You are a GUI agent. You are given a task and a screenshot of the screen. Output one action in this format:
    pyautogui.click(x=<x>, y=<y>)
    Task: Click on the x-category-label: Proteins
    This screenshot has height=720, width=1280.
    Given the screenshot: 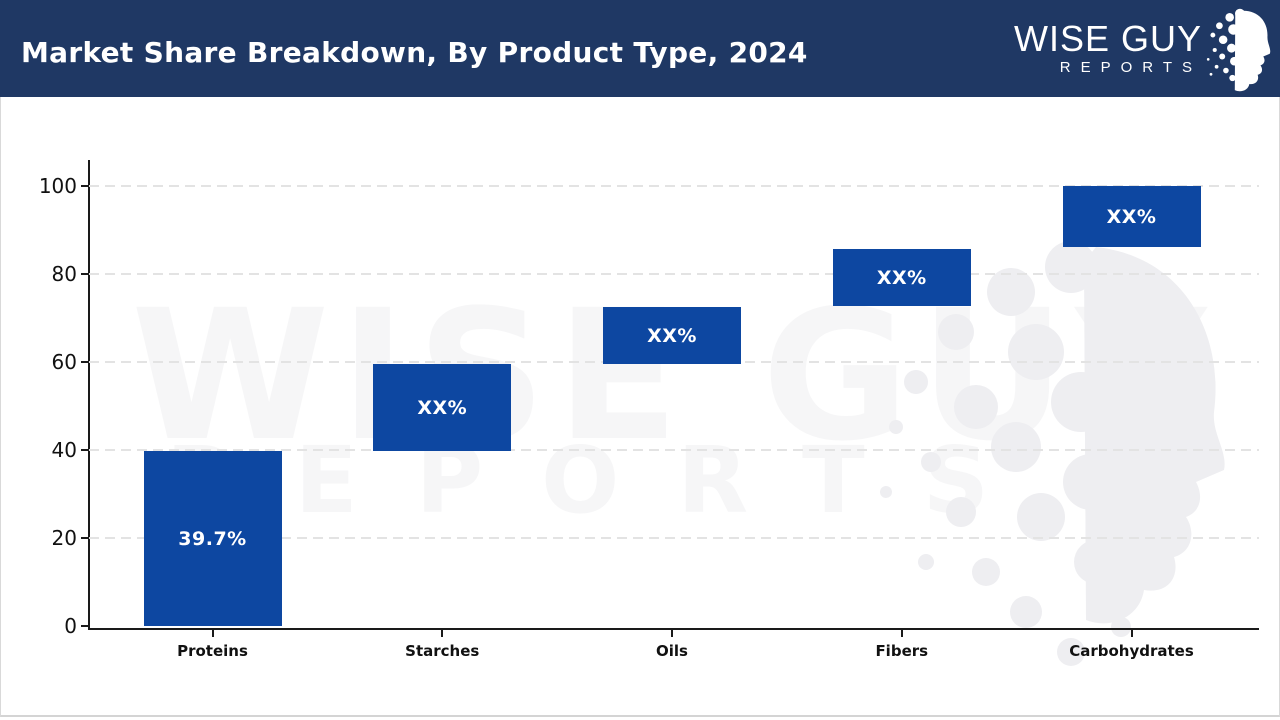 What is the action you would take?
    pyautogui.click(x=212, y=651)
    